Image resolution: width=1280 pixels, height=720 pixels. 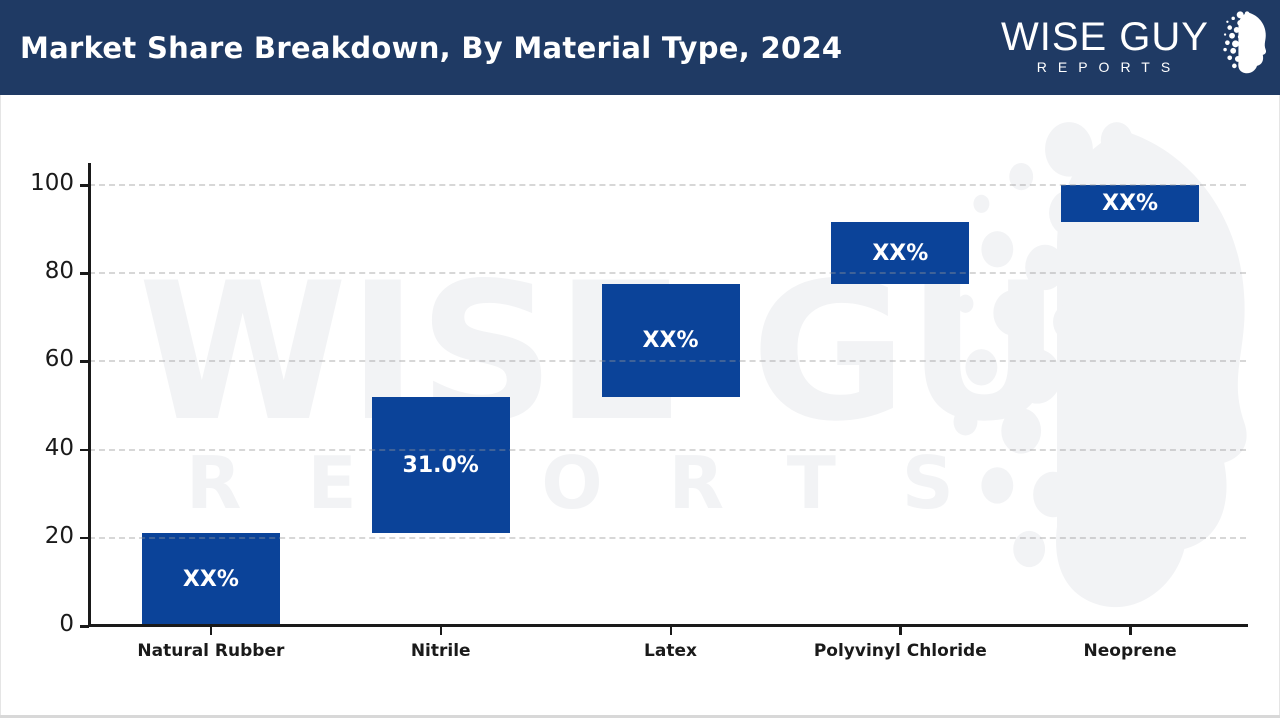 I want to click on x-tick-mark-polyvinyl-chloride, so click(x=900, y=631).